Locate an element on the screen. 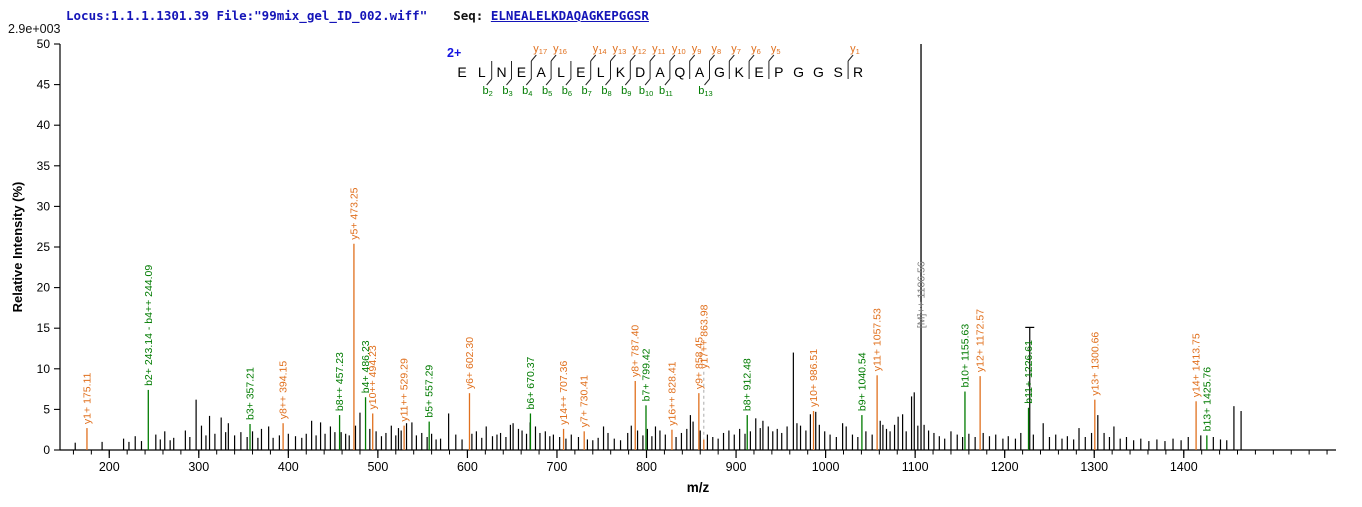  peak-label: y12+ 1172.57 is located at coordinates (981, 340).